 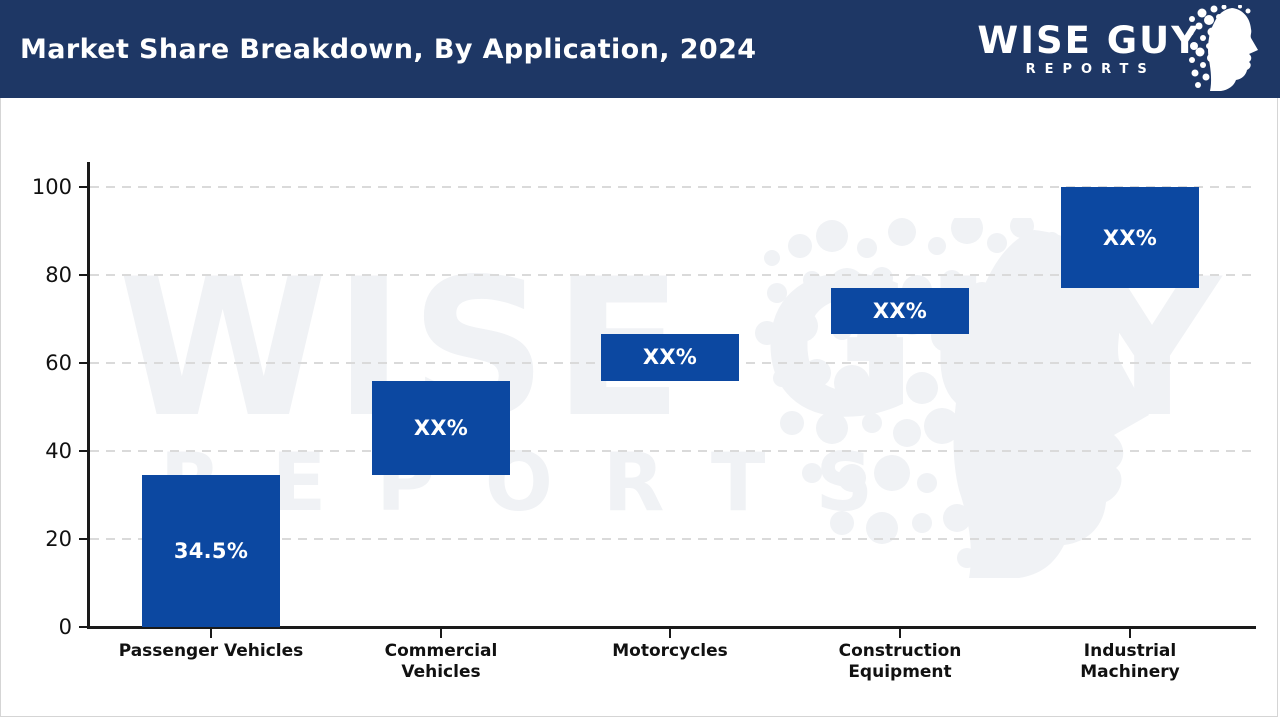 What do you see at coordinates (88, 395) in the screenshot?
I see `y-axis-line` at bounding box center [88, 395].